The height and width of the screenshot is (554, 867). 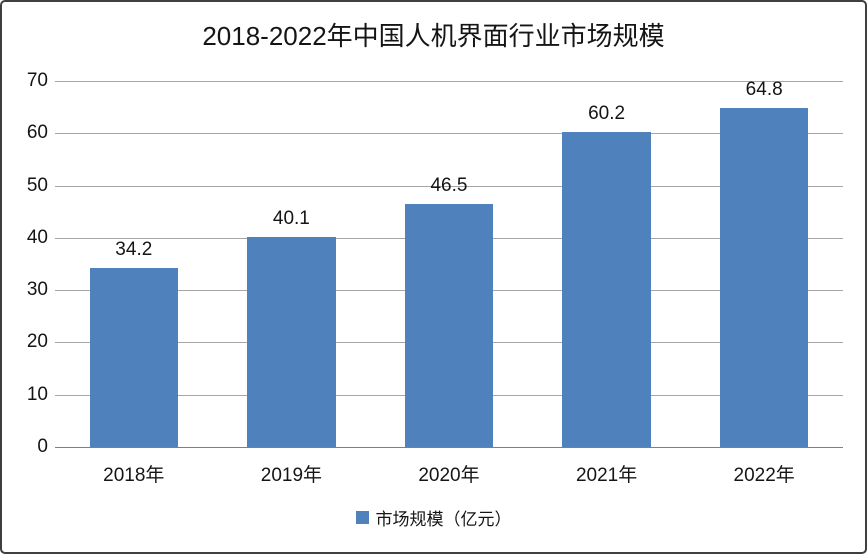 What do you see at coordinates (291, 219) in the screenshot?
I see `bar-value-label: 40.1` at bounding box center [291, 219].